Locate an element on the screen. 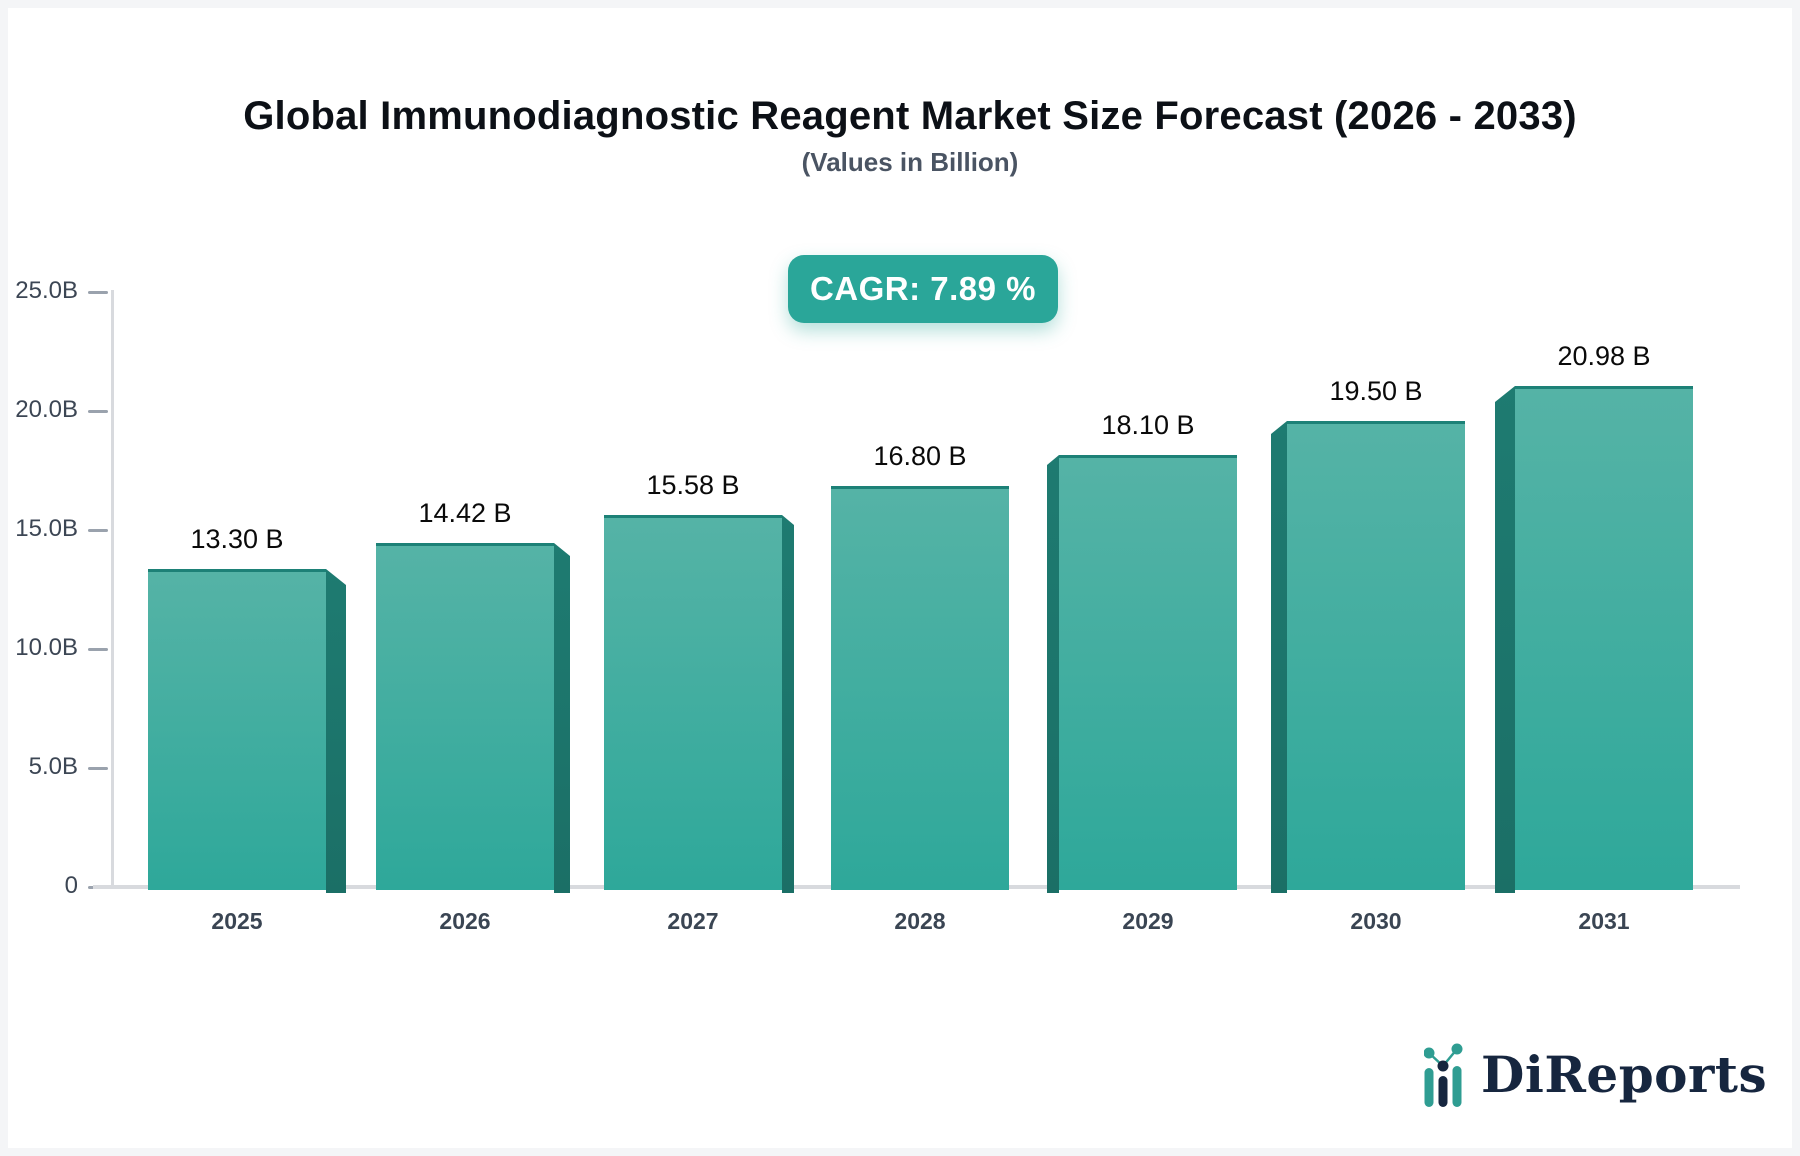  bar-line-chart-icon is located at coordinates (1443, 1075).